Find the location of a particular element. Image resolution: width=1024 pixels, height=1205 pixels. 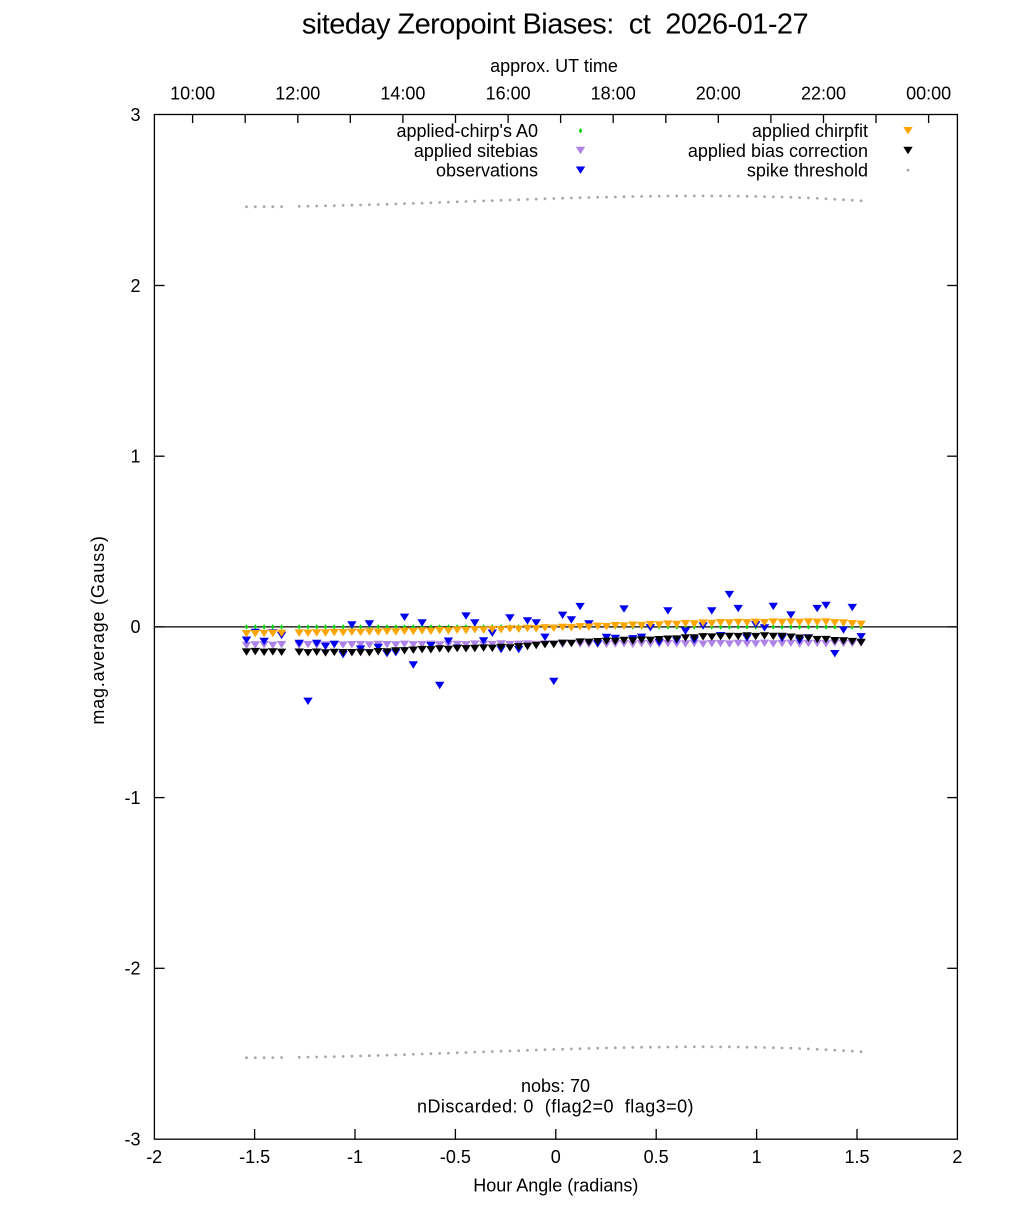

svg-text: applied sitebias is located at coordinates (476, 151).